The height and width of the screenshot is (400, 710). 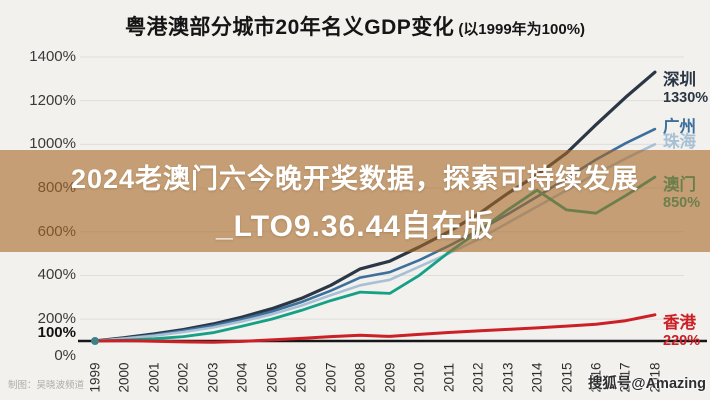 What do you see at coordinates (183, 377) in the screenshot?
I see `x-axis-label-2002: 2002` at bounding box center [183, 377].